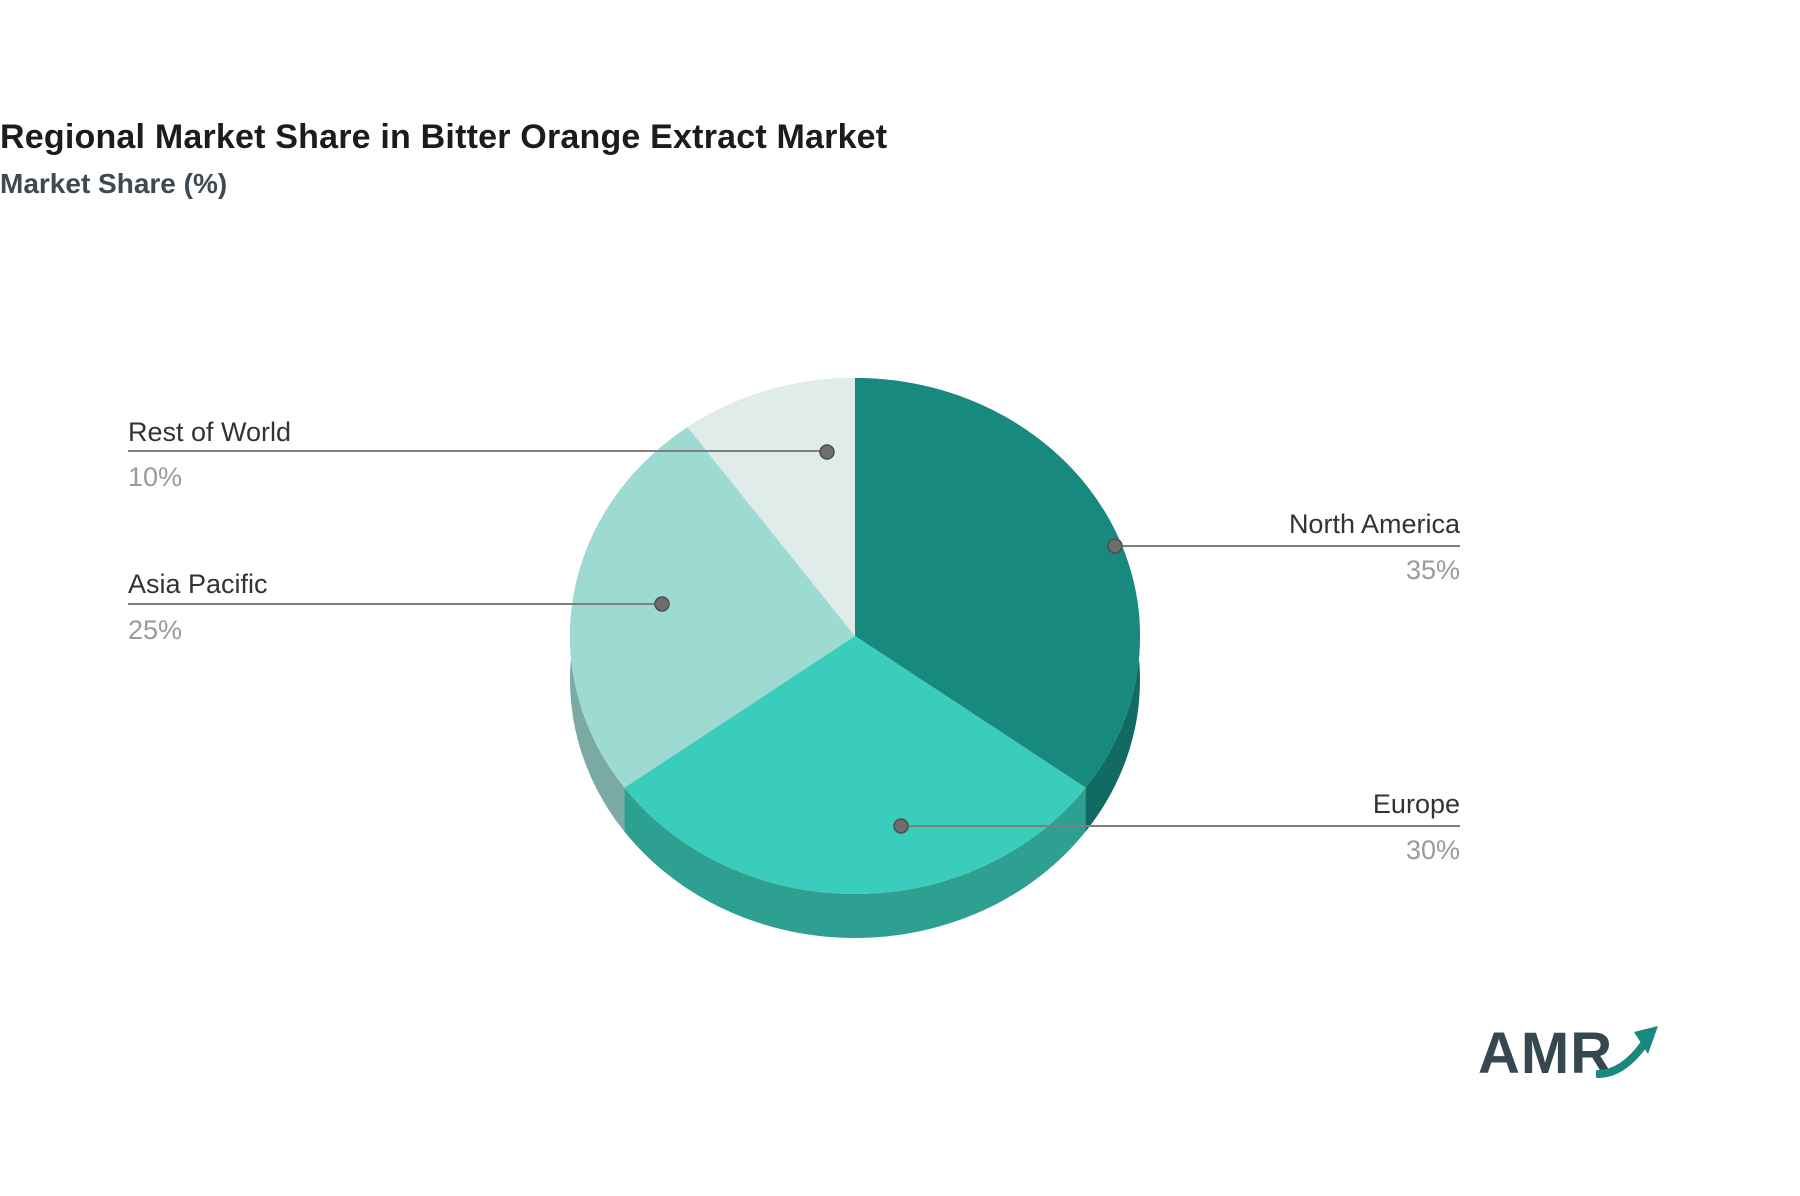 The height and width of the screenshot is (1196, 1800). I want to click on callout-value-rest-of-world: 10%, so click(155, 477).